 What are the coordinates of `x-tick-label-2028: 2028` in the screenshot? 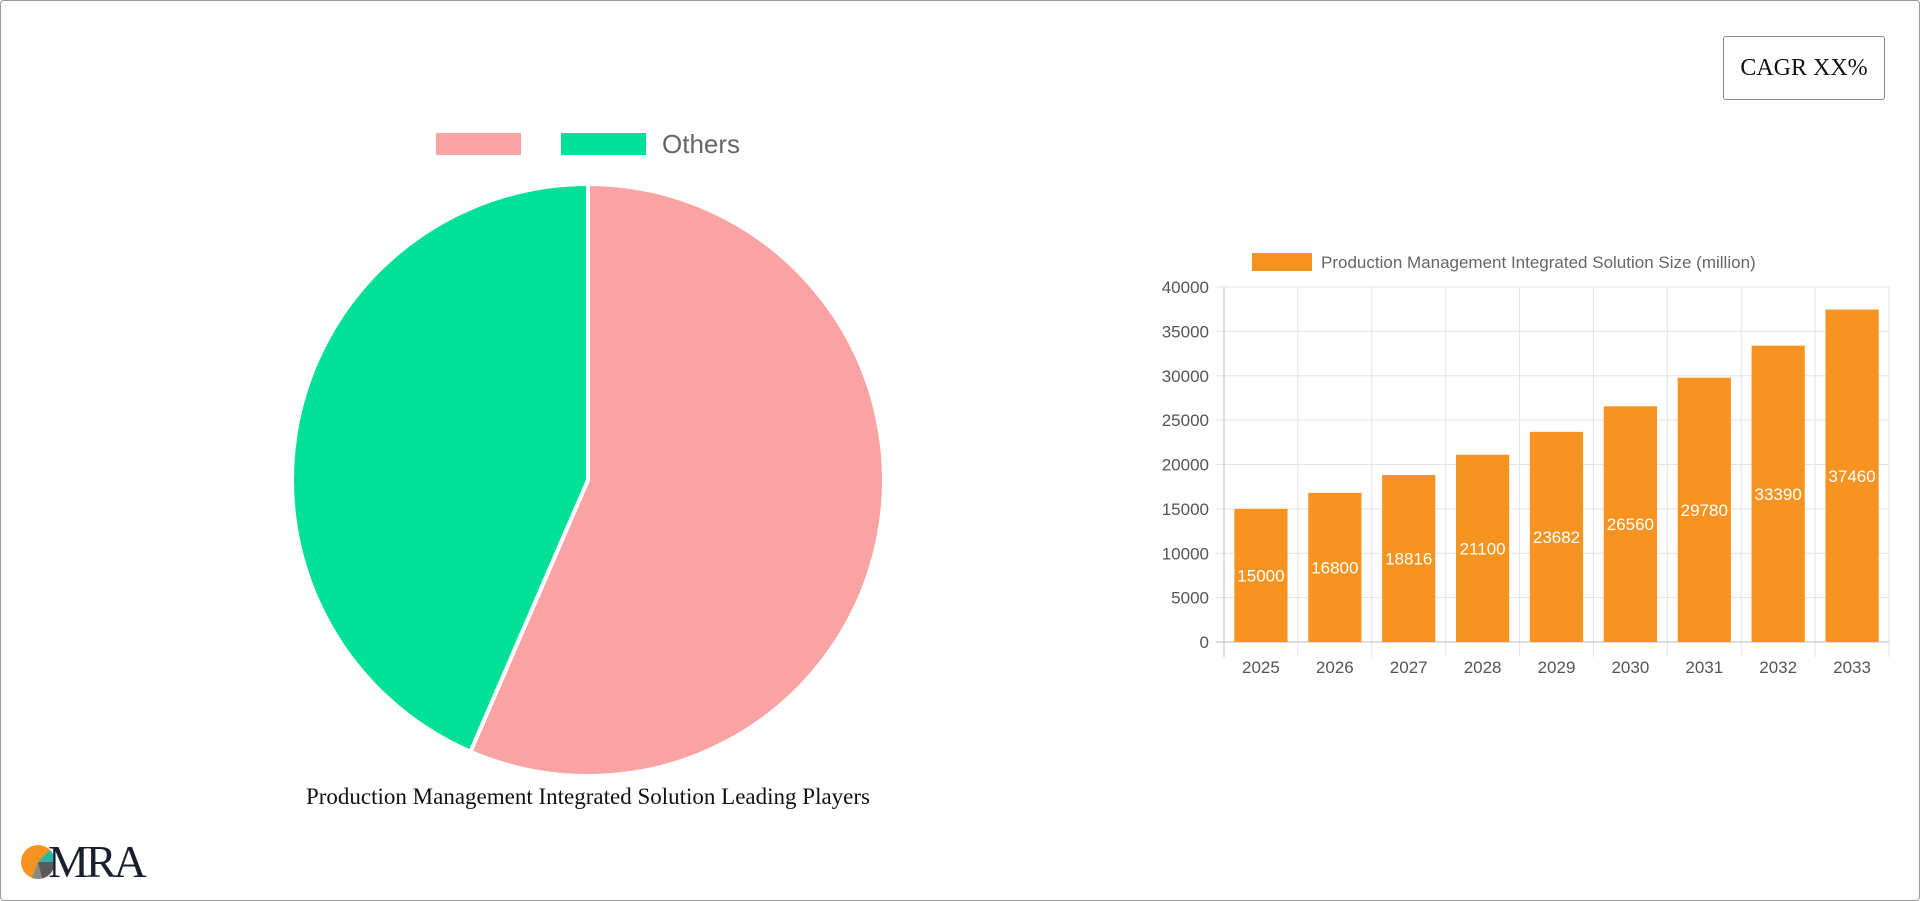 It's located at (1483, 667).